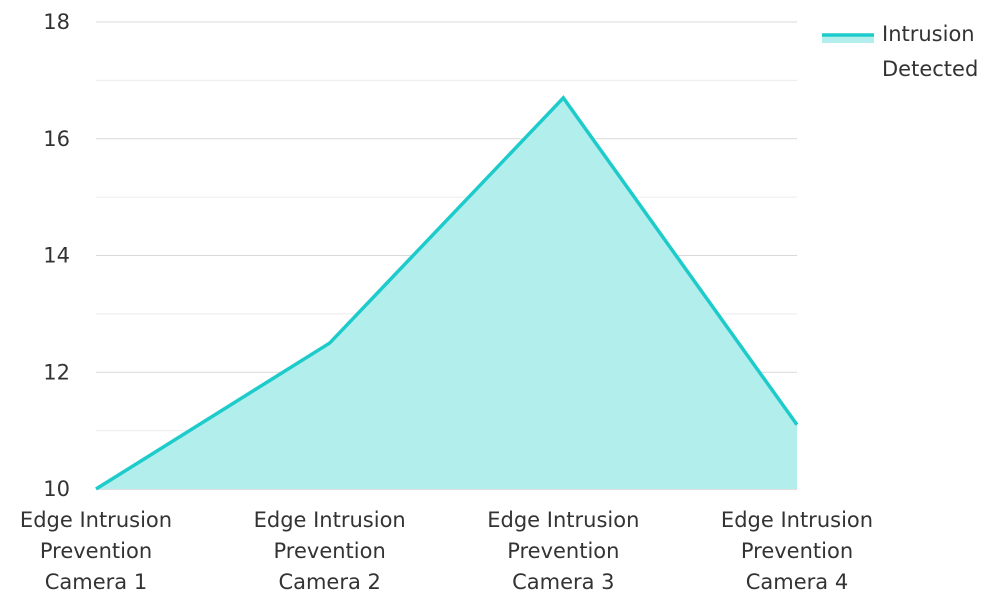  Describe the element at coordinates (329, 582) in the screenshot. I see `x-tick-label-line: Camera 2` at that location.